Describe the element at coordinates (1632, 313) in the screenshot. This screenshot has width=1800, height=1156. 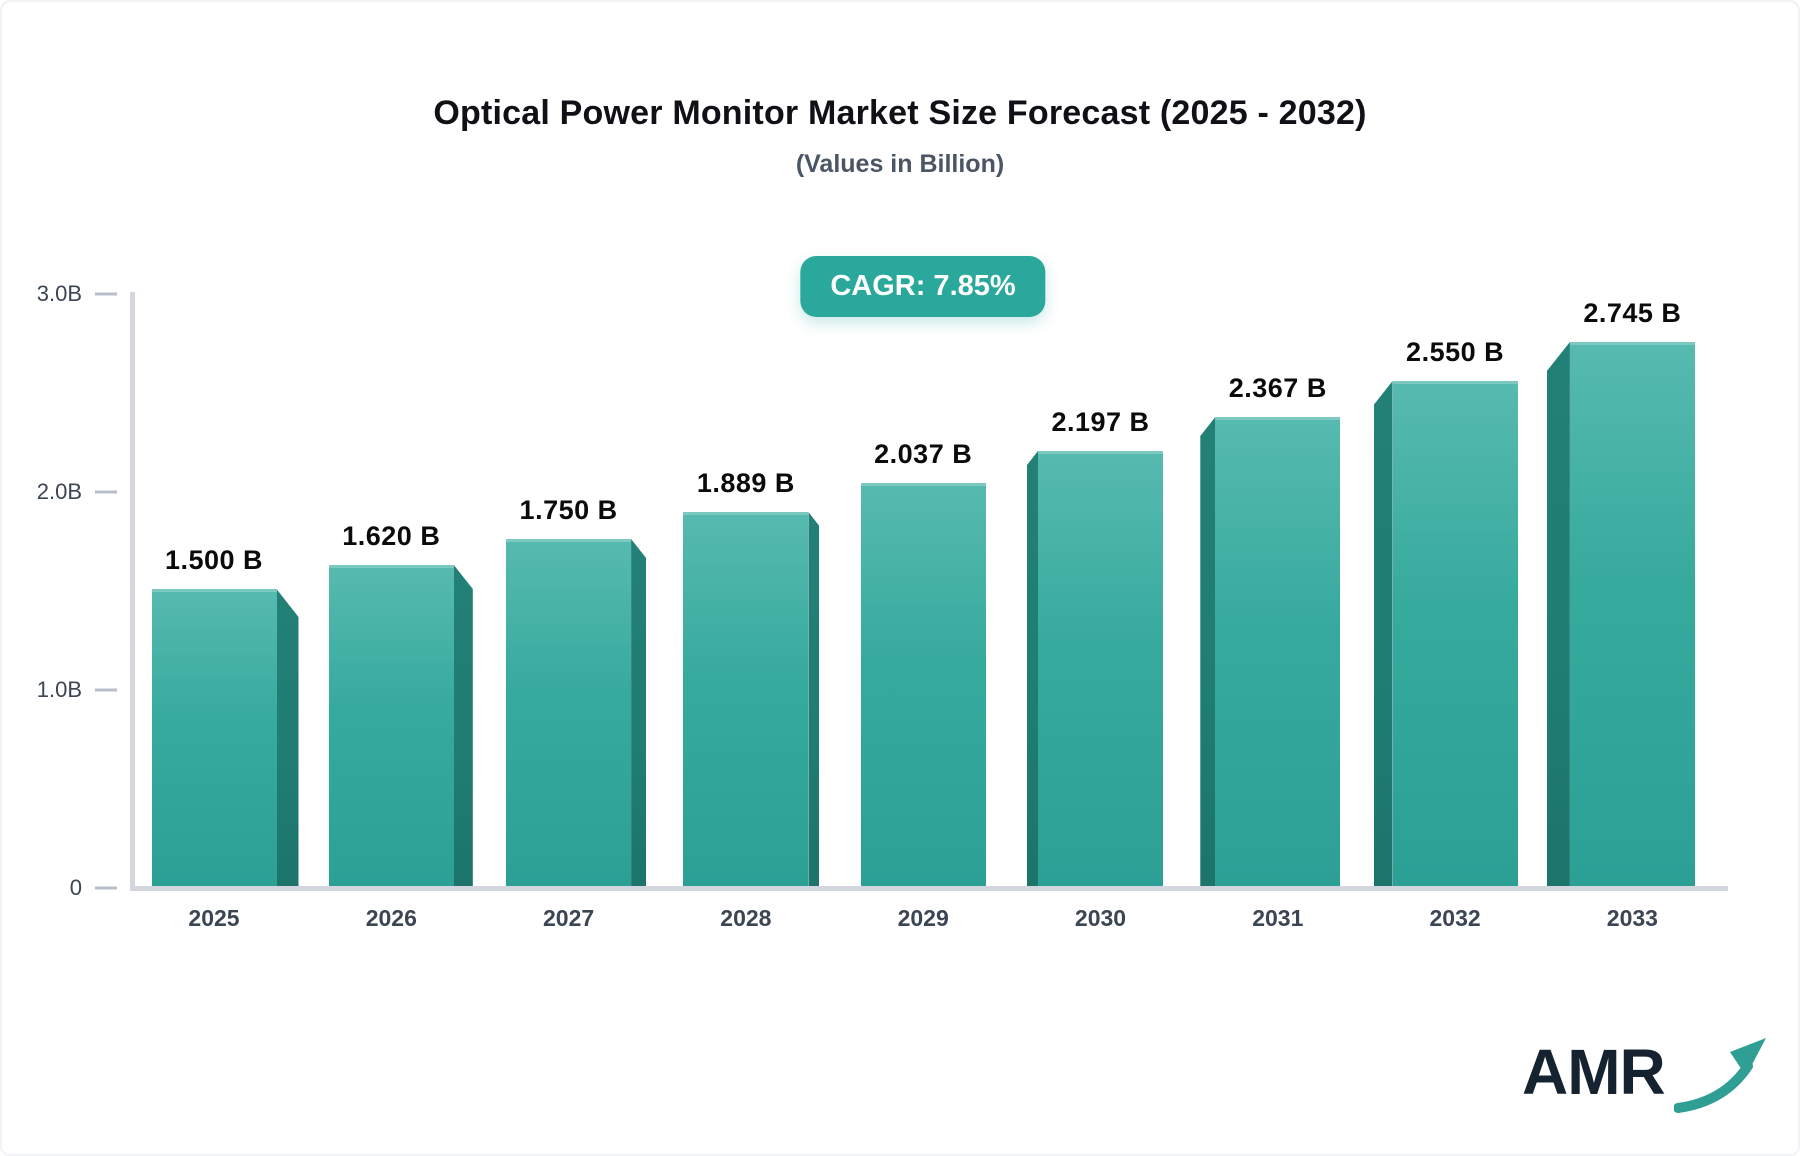
I see `bar-value-label-2033: 2.745 B` at that location.